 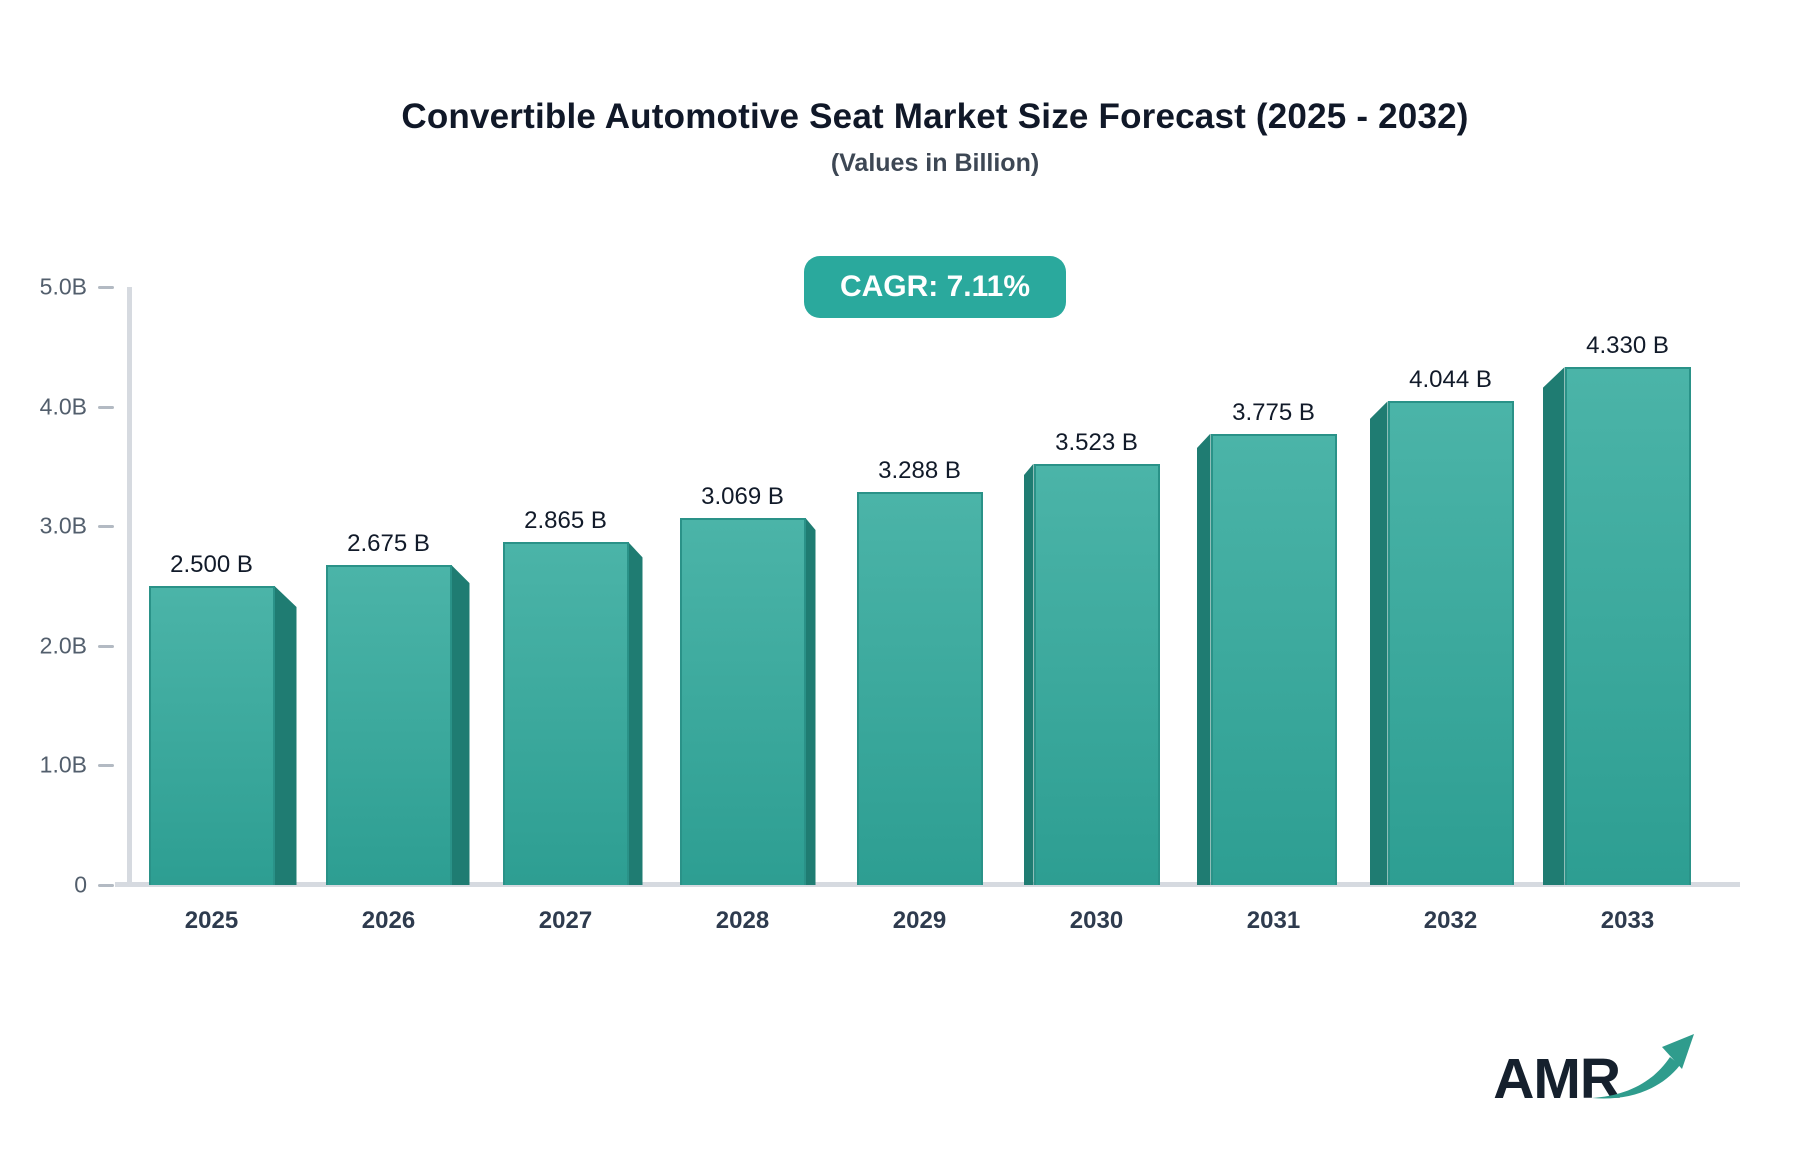 I want to click on bar-value-label: 2.500 B, so click(x=211, y=564).